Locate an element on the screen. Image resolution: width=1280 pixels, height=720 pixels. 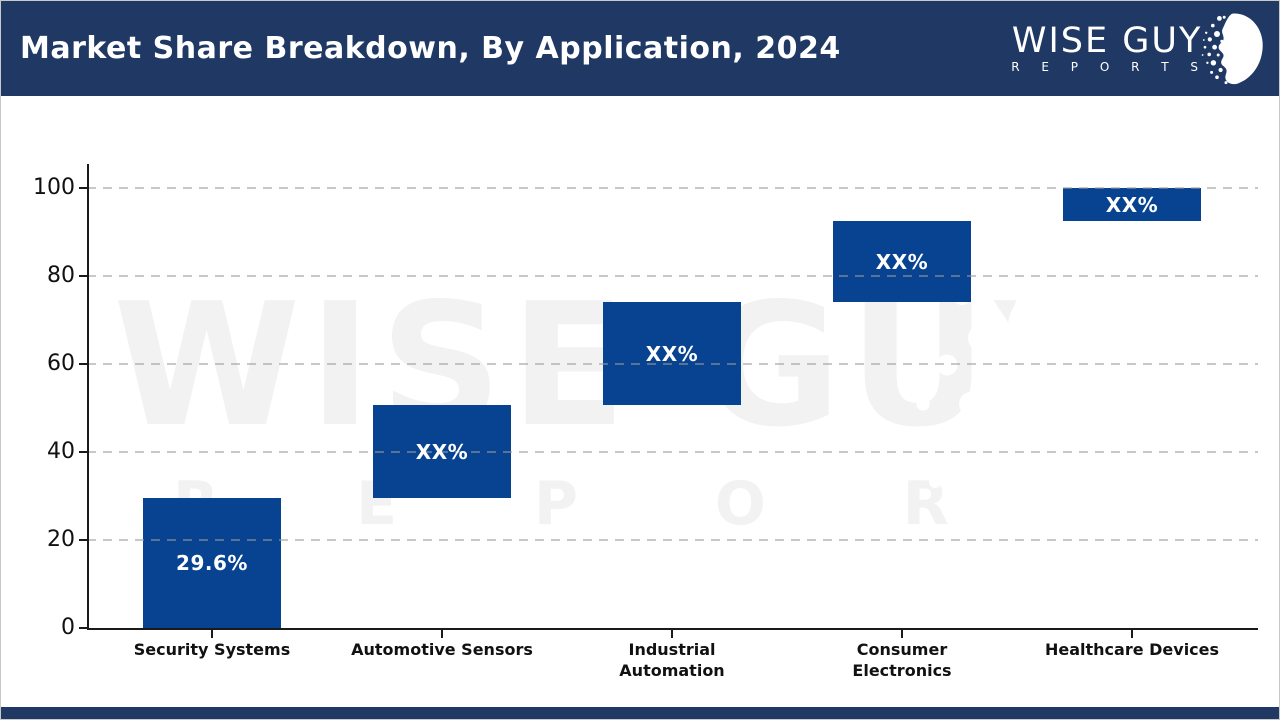
x-axis-category-label-security-systems: Security Systems is located at coordinates (212, 649).